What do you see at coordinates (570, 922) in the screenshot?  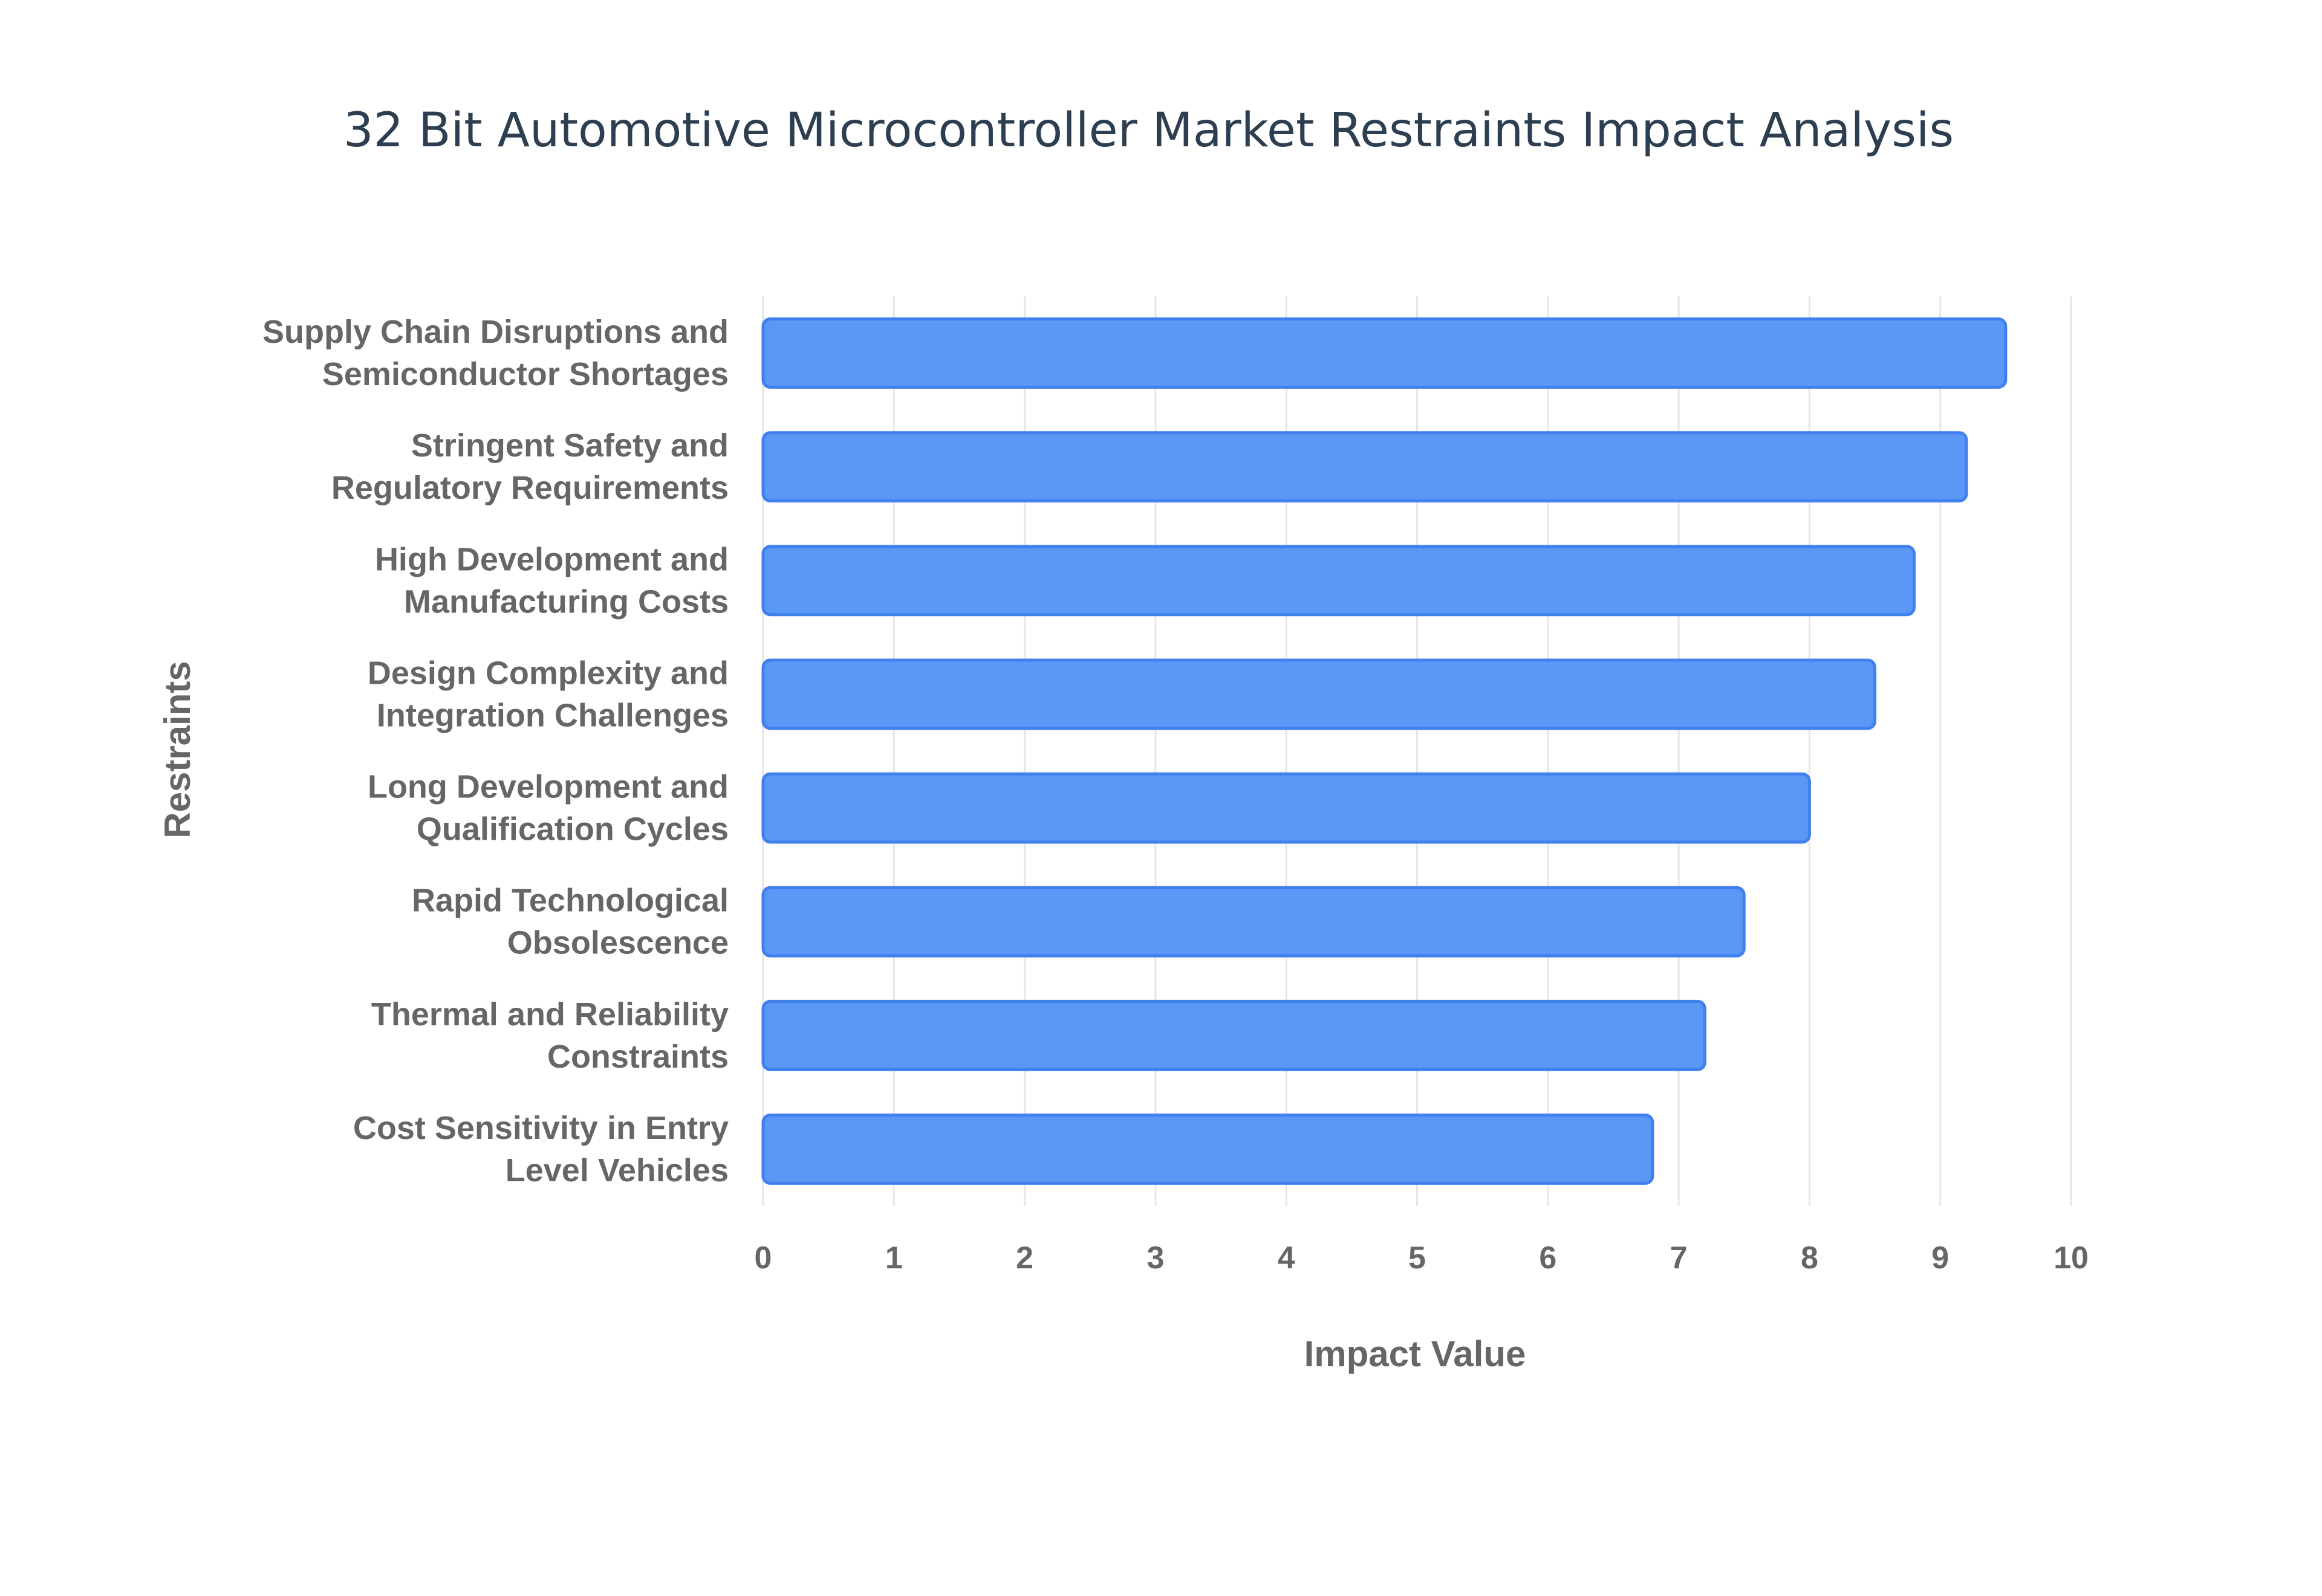 I see `category-label: Rapid Technological Obsolescence` at bounding box center [570, 922].